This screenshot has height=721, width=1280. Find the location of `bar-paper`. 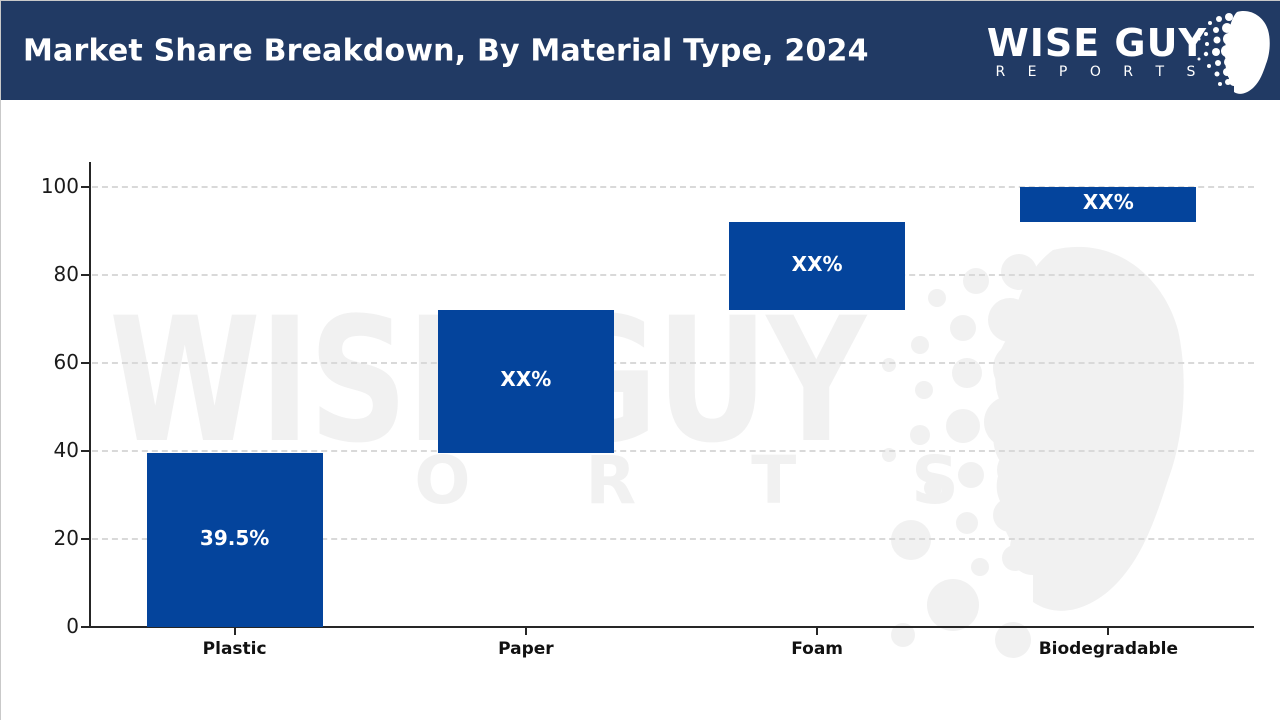

bar-paper is located at coordinates (525, 381).